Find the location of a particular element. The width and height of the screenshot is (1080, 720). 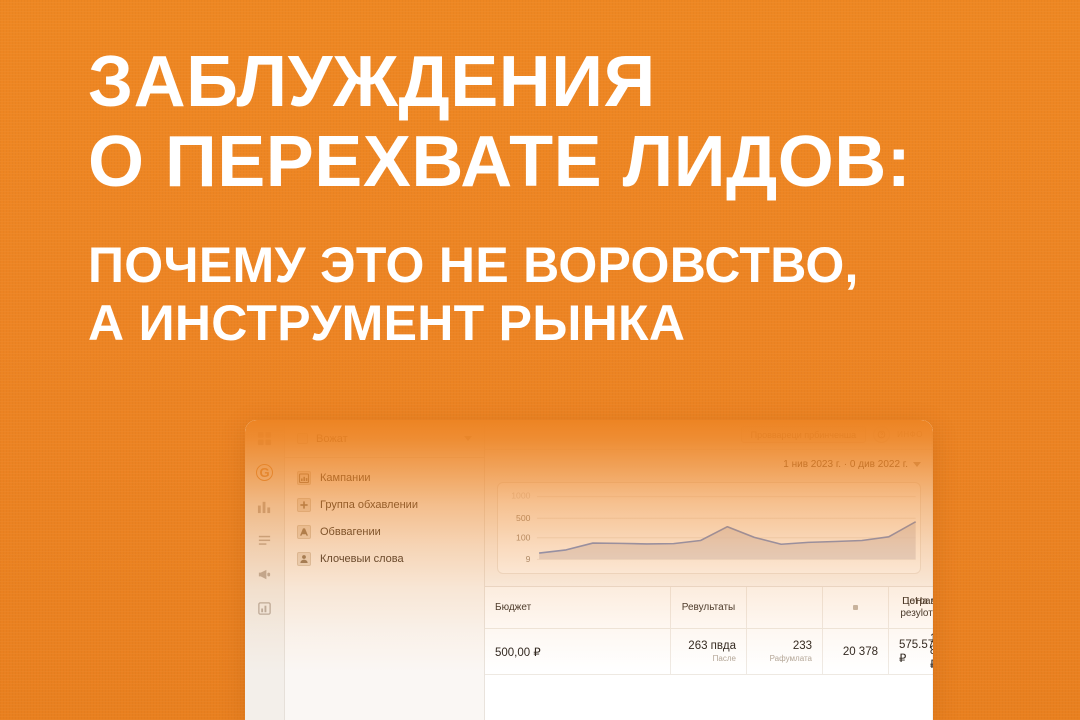

list-icon is located at coordinates (264, 540).